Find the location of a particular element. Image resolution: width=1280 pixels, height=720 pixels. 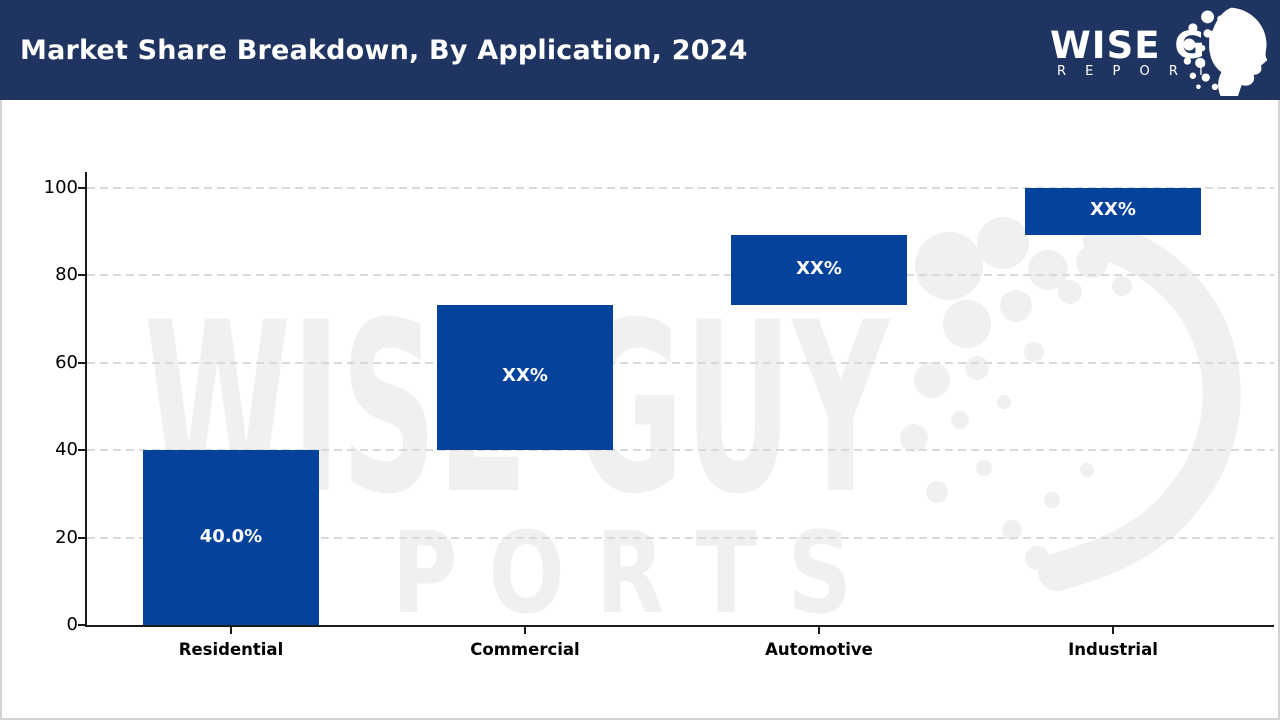

y-tick-label-20: 20 is located at coordinates (66, 537).